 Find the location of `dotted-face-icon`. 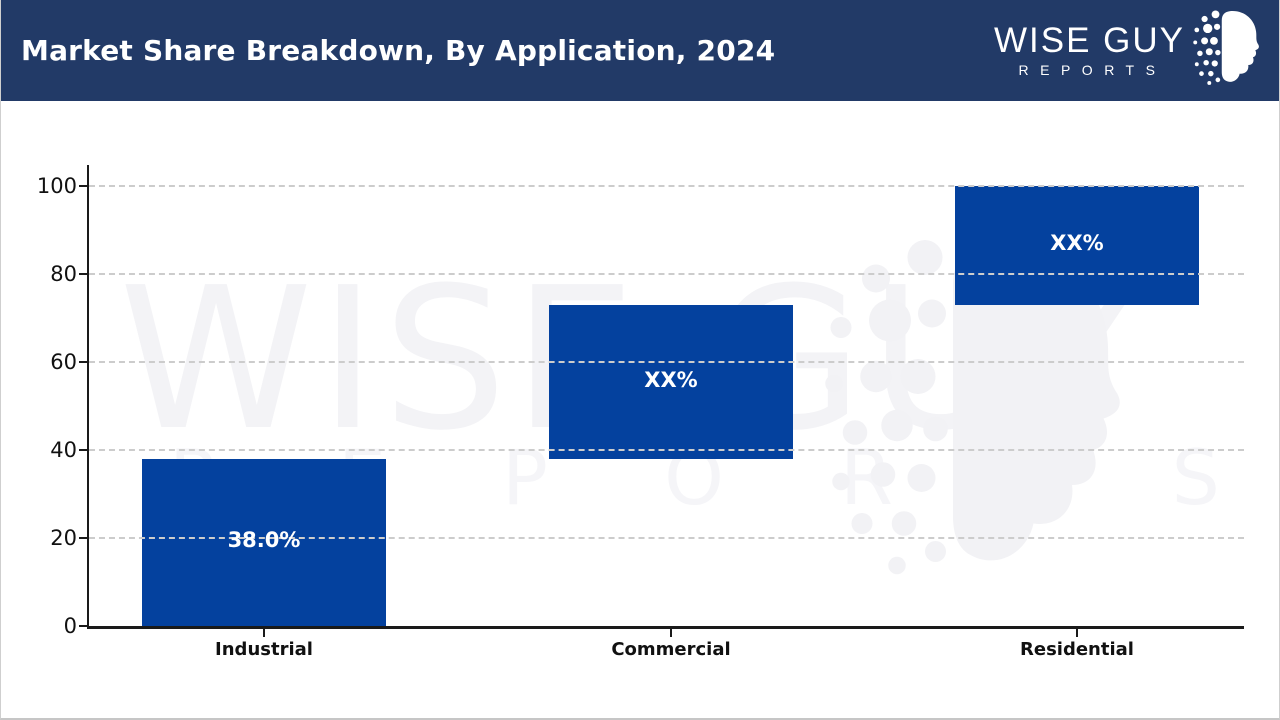

dotted-face-icon is located at coordinates (1228, 51).